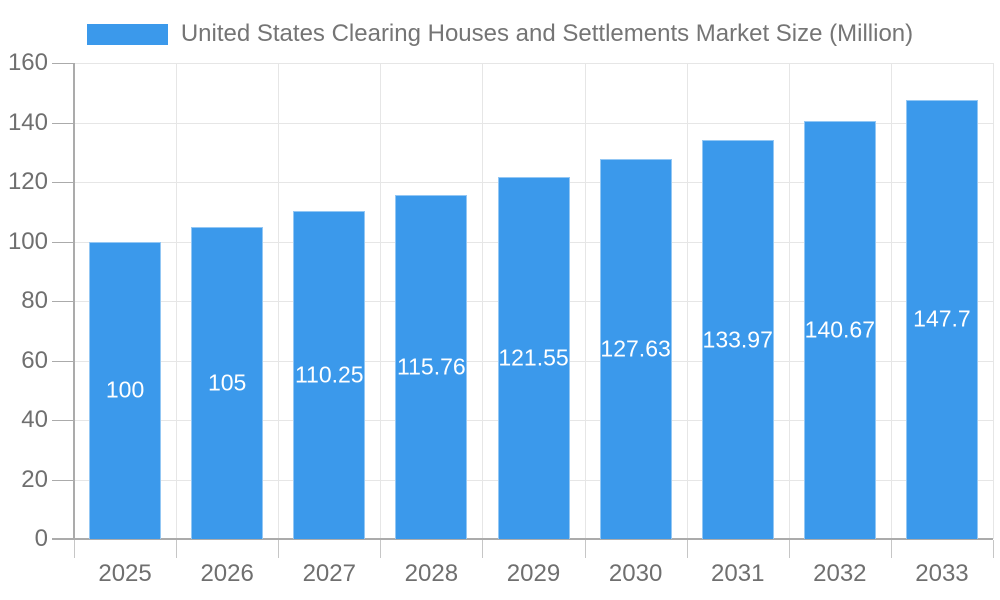  I want to click on x-axis-label: 2030, so click(635, 573).